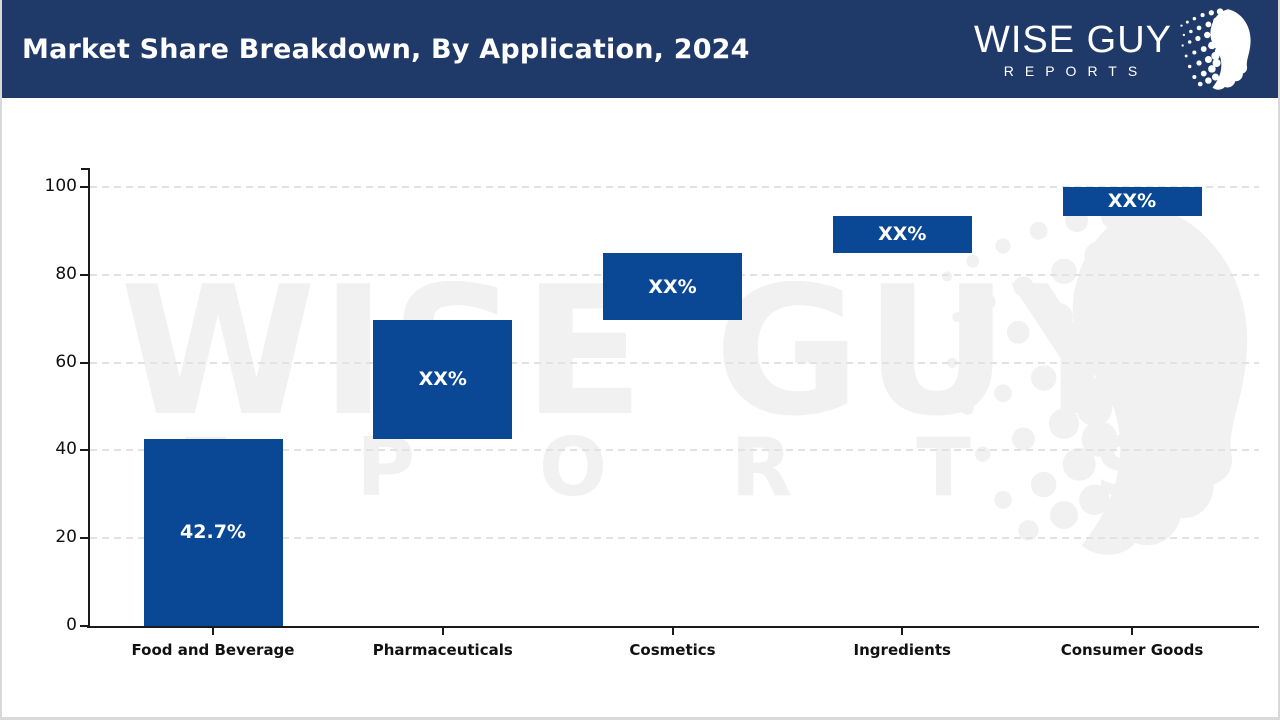 The image size is (1280, 720). I want to click on x-tick-ingredients, so click(902, 631).